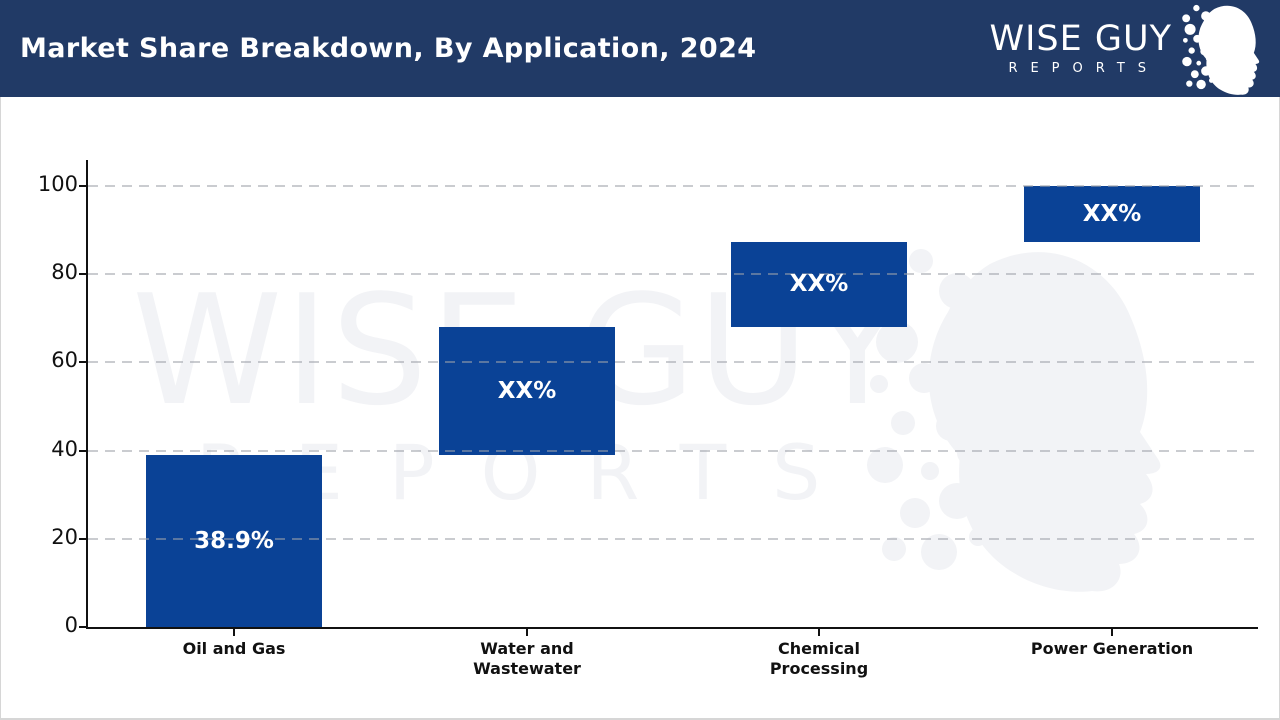 The image size is (1280, 720). I want to click on y-axis-line, so click(87, 394).